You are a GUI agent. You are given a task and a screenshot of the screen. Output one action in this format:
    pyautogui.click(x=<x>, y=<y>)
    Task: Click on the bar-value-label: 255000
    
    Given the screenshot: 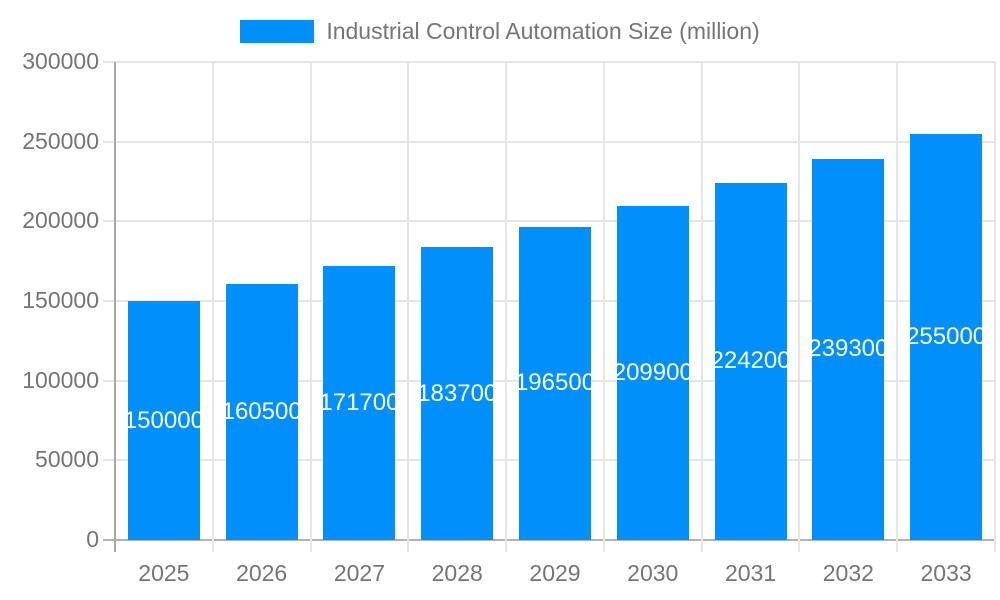 What is the action you would take?
    pyautogui.click(x=946, y=336)
    